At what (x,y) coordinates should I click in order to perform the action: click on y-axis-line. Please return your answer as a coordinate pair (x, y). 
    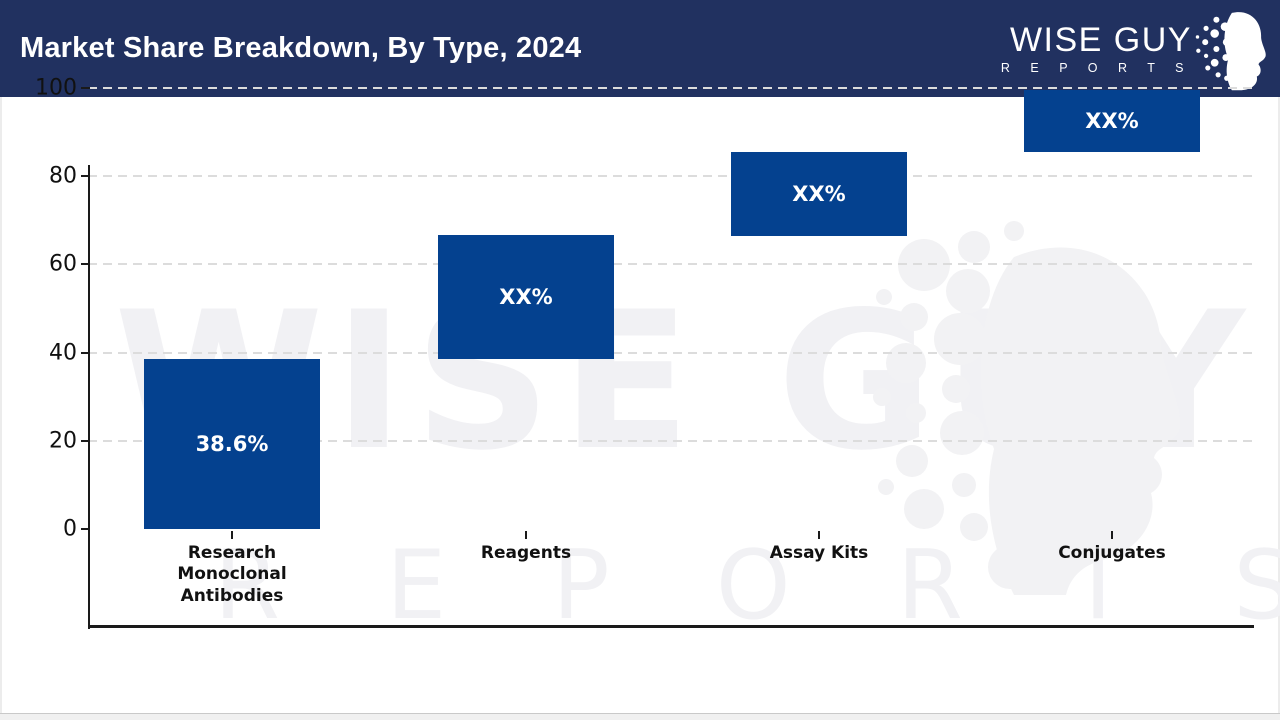
    Looking at the image, I should click on (89, 397).